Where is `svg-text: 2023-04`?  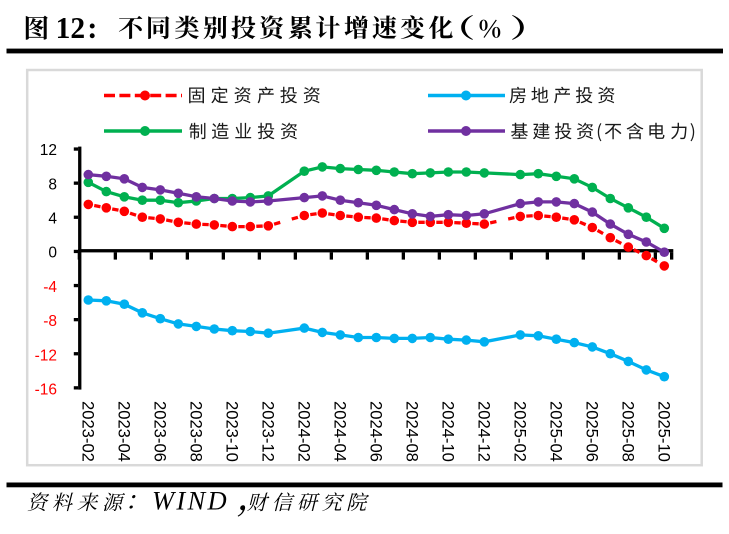
svg-text: 2023-04 is located at coordinates (123, 431).